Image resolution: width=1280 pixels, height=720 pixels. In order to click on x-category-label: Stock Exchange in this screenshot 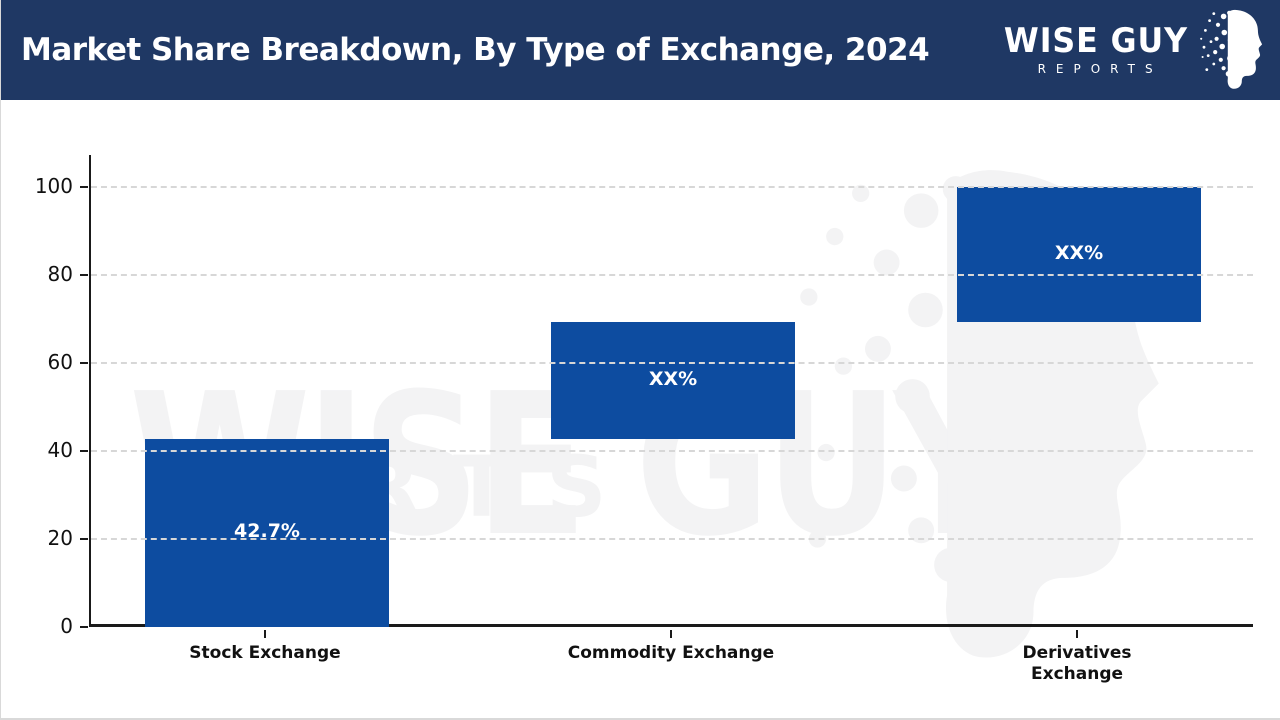, I will do `click(265, 653)`.